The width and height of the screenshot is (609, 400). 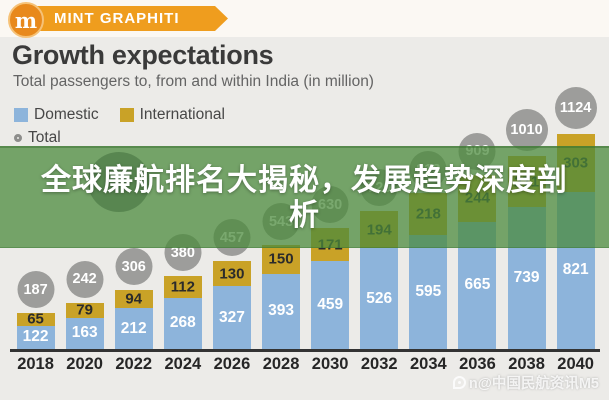 What do you see at coordinates (526, 129) in the screenshot?
I see `total-circle-2038: 1010` at bounding box center [526, 129].